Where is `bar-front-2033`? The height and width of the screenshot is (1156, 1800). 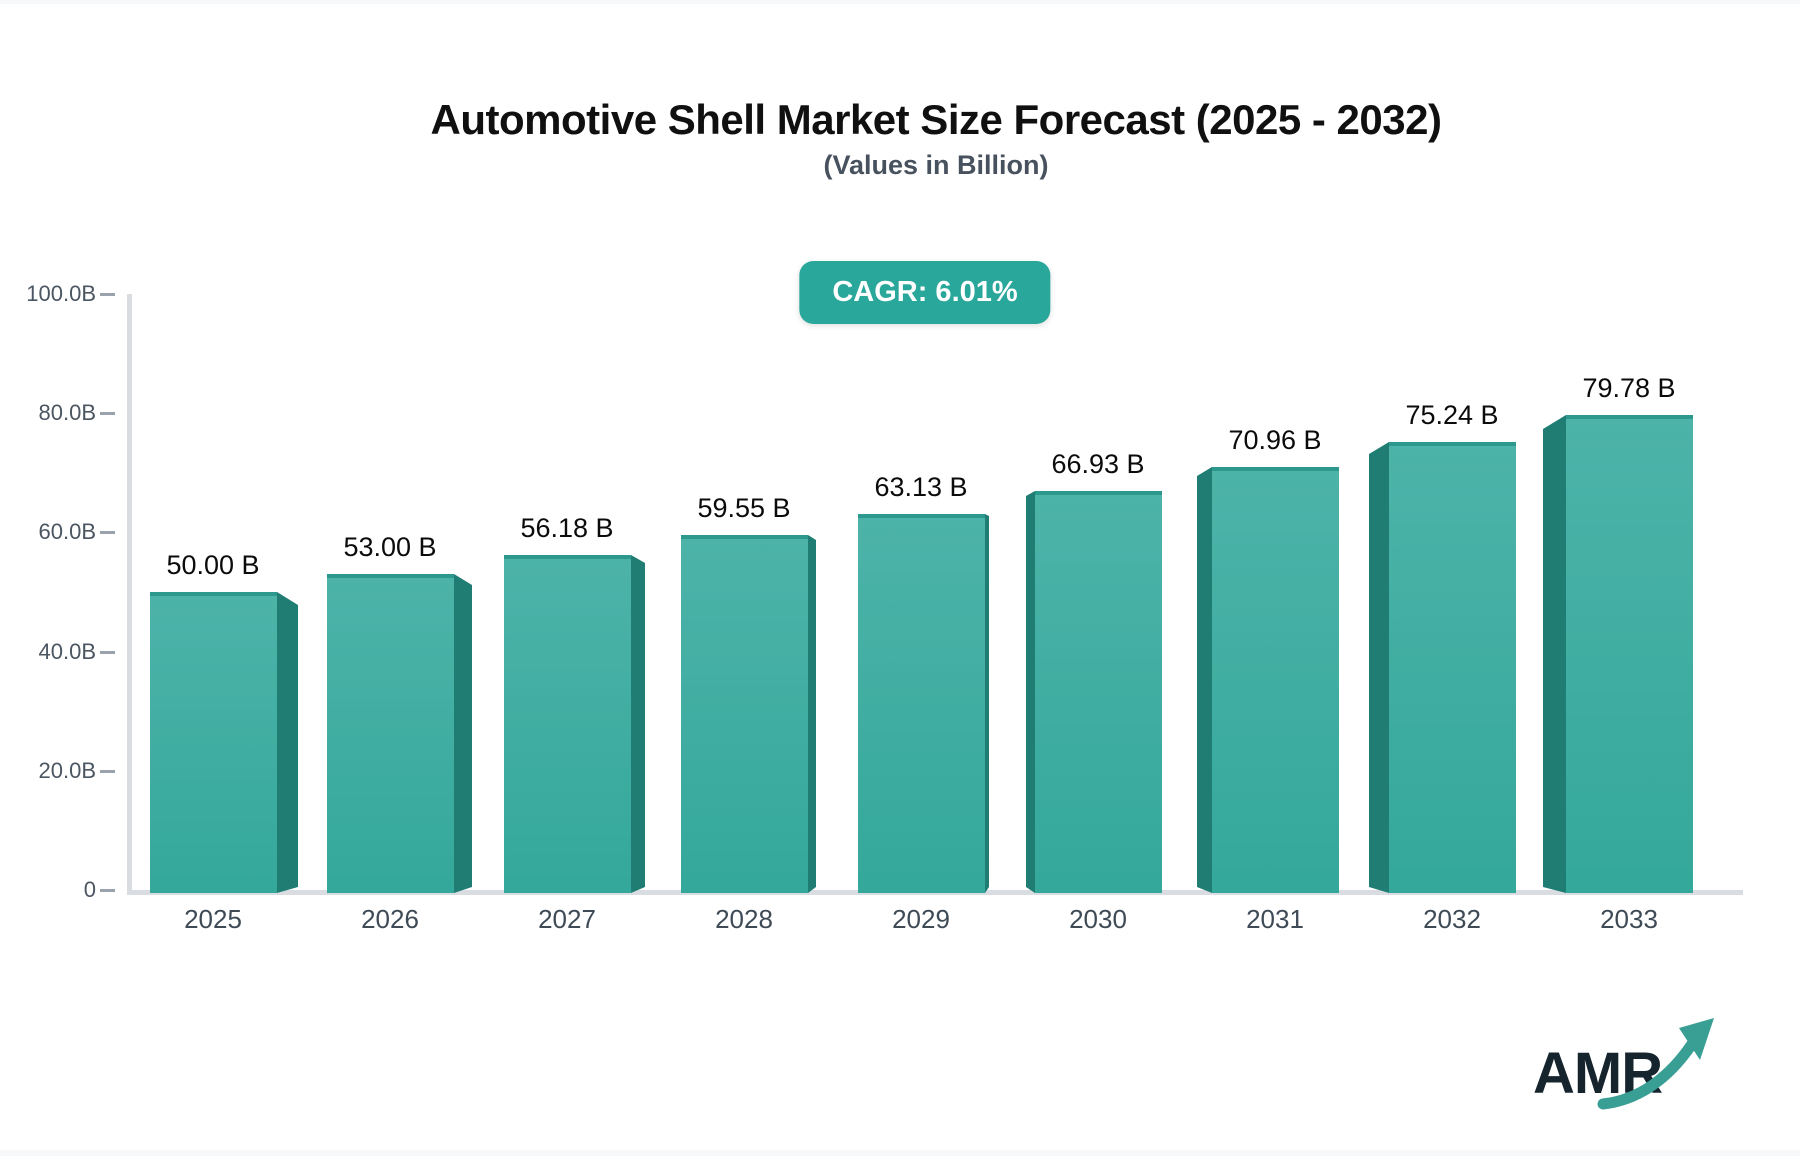 bar-front-2033 is located at coordinates (1629, 654).